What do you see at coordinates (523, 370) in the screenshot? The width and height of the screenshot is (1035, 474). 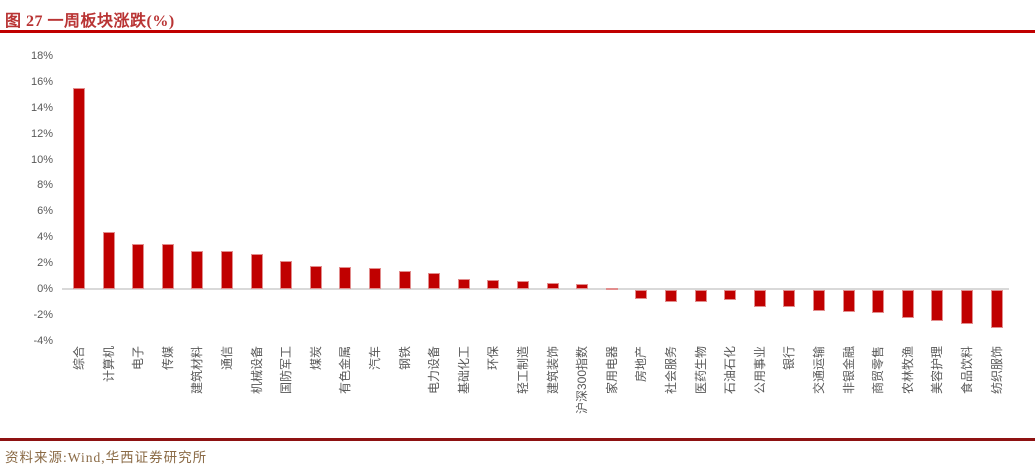 I see `category-label: 轻工制造` at bounding box center [523, 370].